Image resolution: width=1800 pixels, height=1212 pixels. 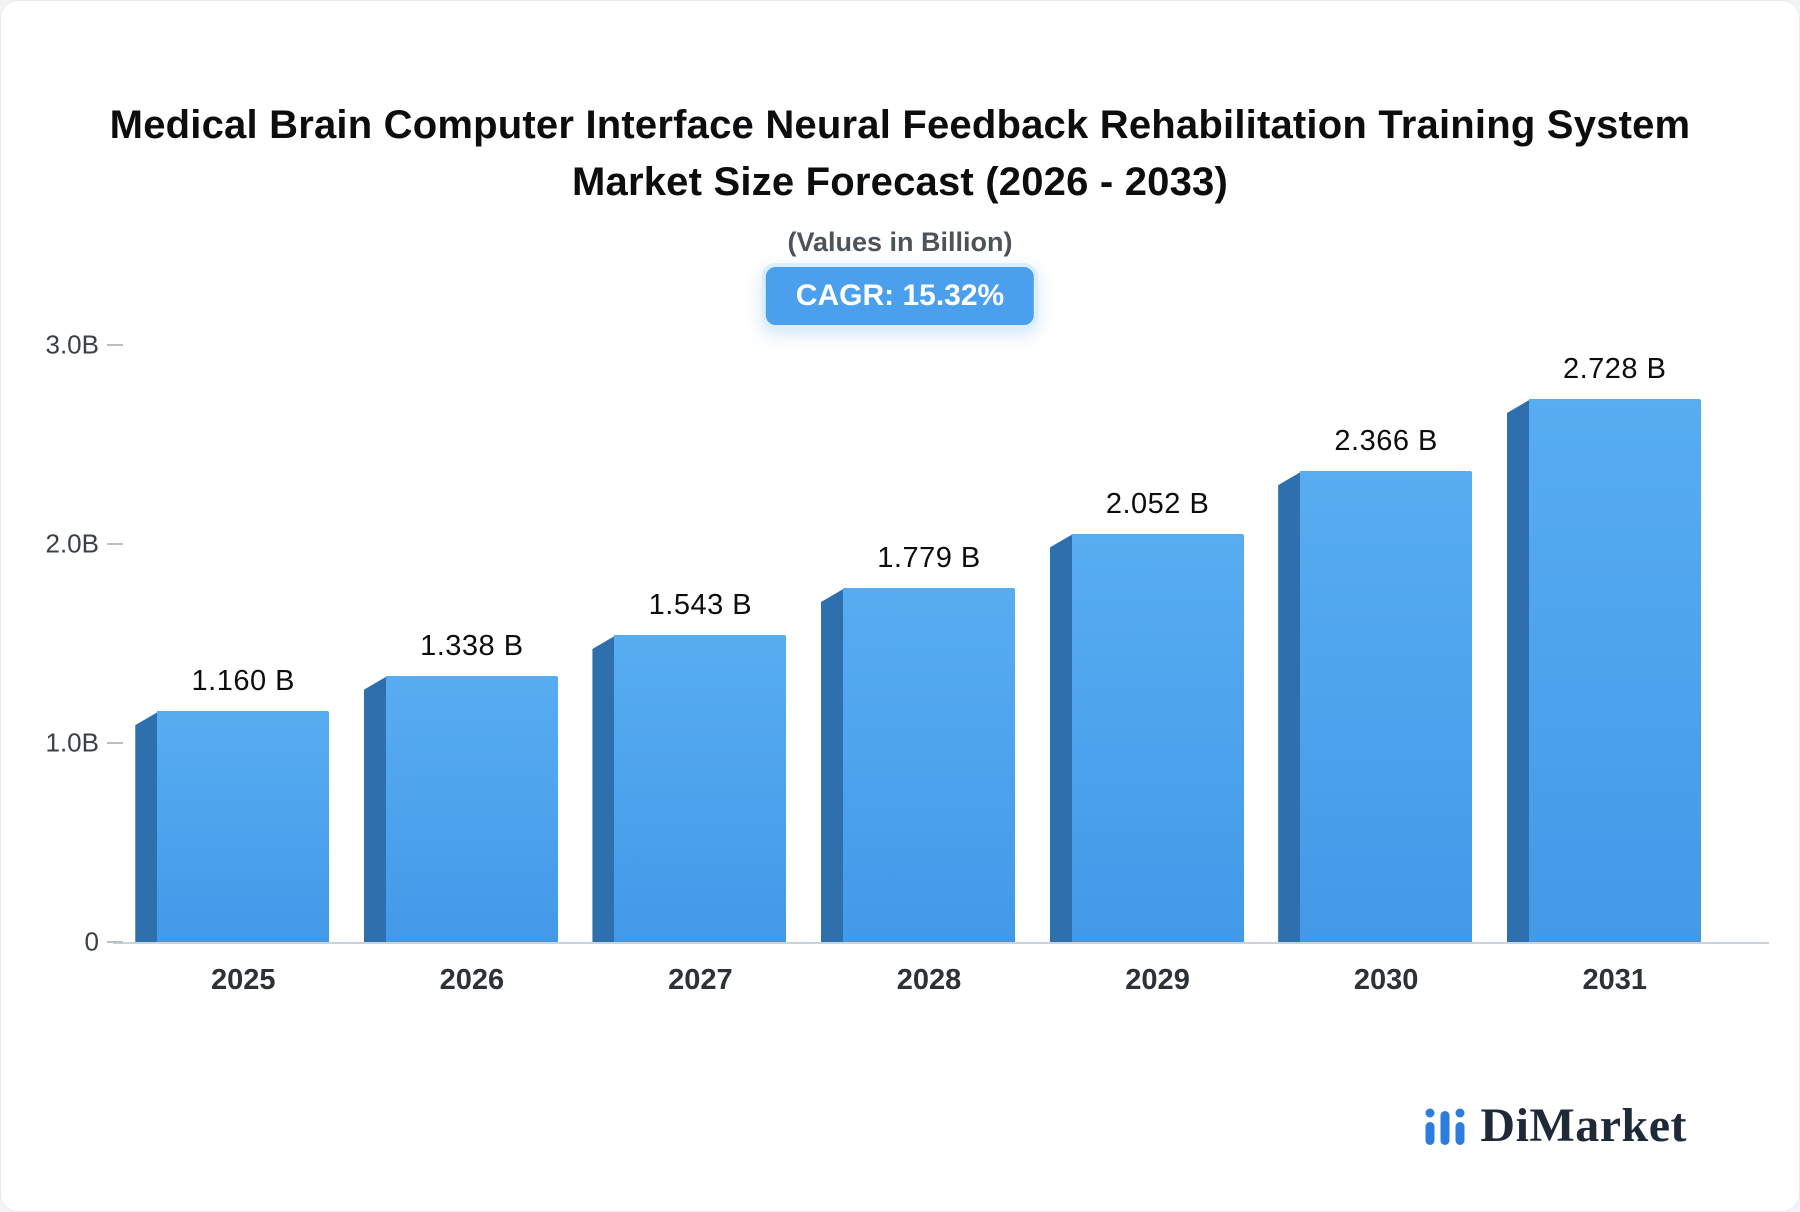 I want to click on x-axis-category-label: 2027, so click(x=700, y=980).